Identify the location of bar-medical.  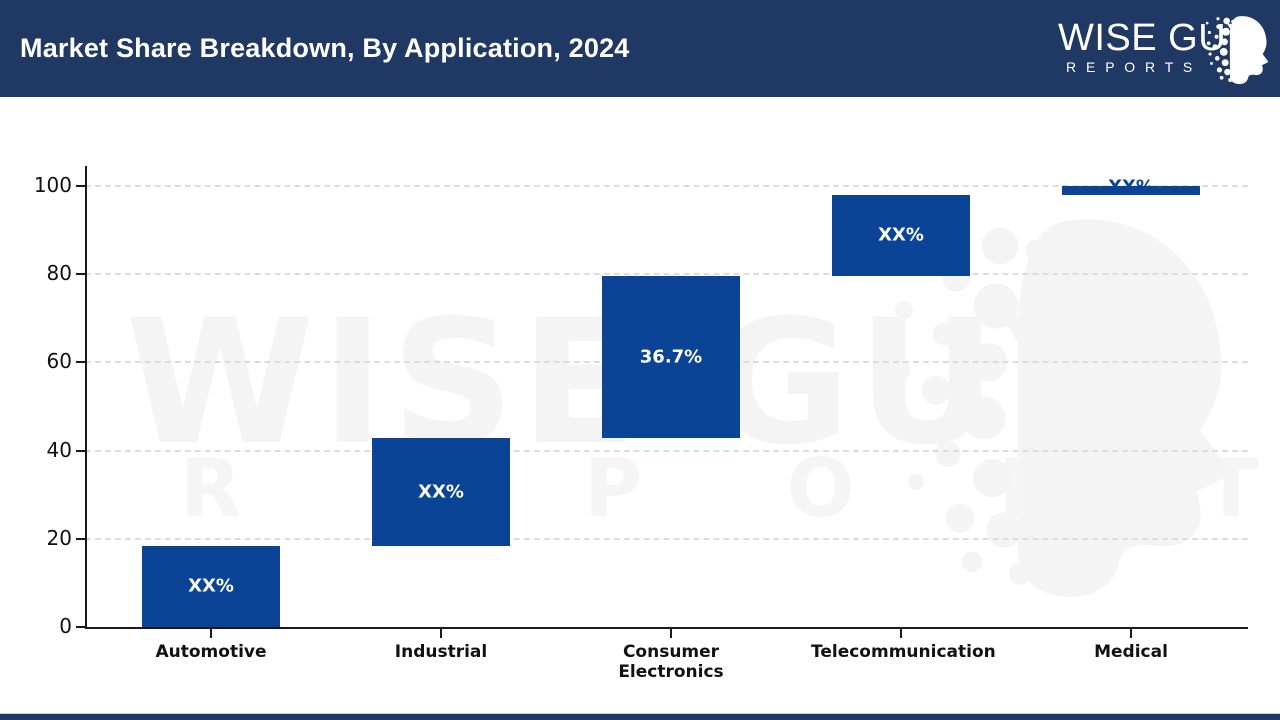
(1131, 190).